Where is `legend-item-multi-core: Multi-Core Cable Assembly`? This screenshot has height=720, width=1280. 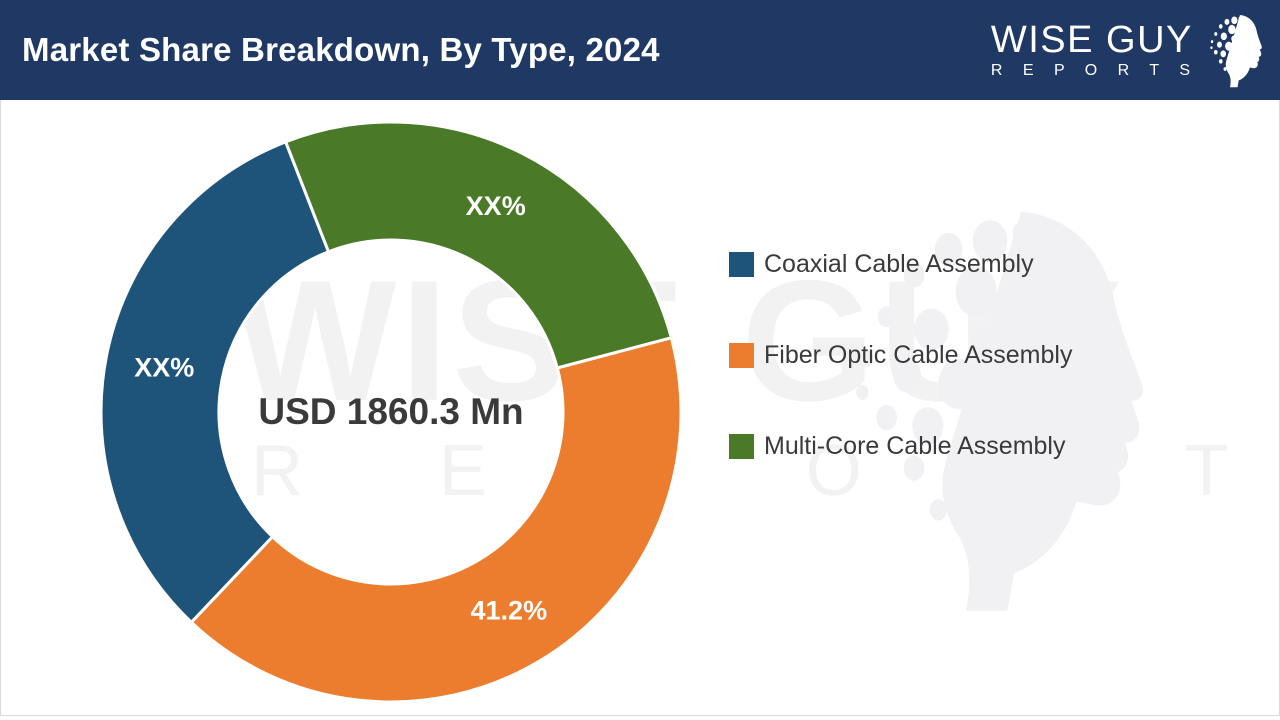
legend-item-multi-core: Multi-Core Cable Assembly is located at coordinates (900, 446).